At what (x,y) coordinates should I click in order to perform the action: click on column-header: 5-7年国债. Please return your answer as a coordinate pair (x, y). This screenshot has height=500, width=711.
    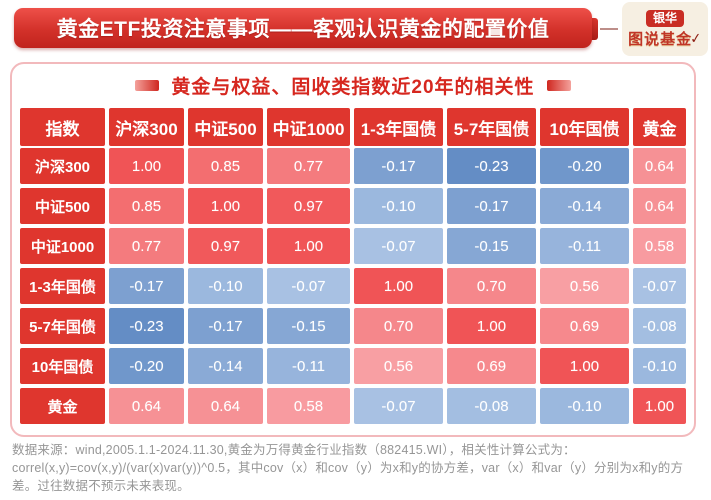
    Looking at the image, I should click on (491, 127).